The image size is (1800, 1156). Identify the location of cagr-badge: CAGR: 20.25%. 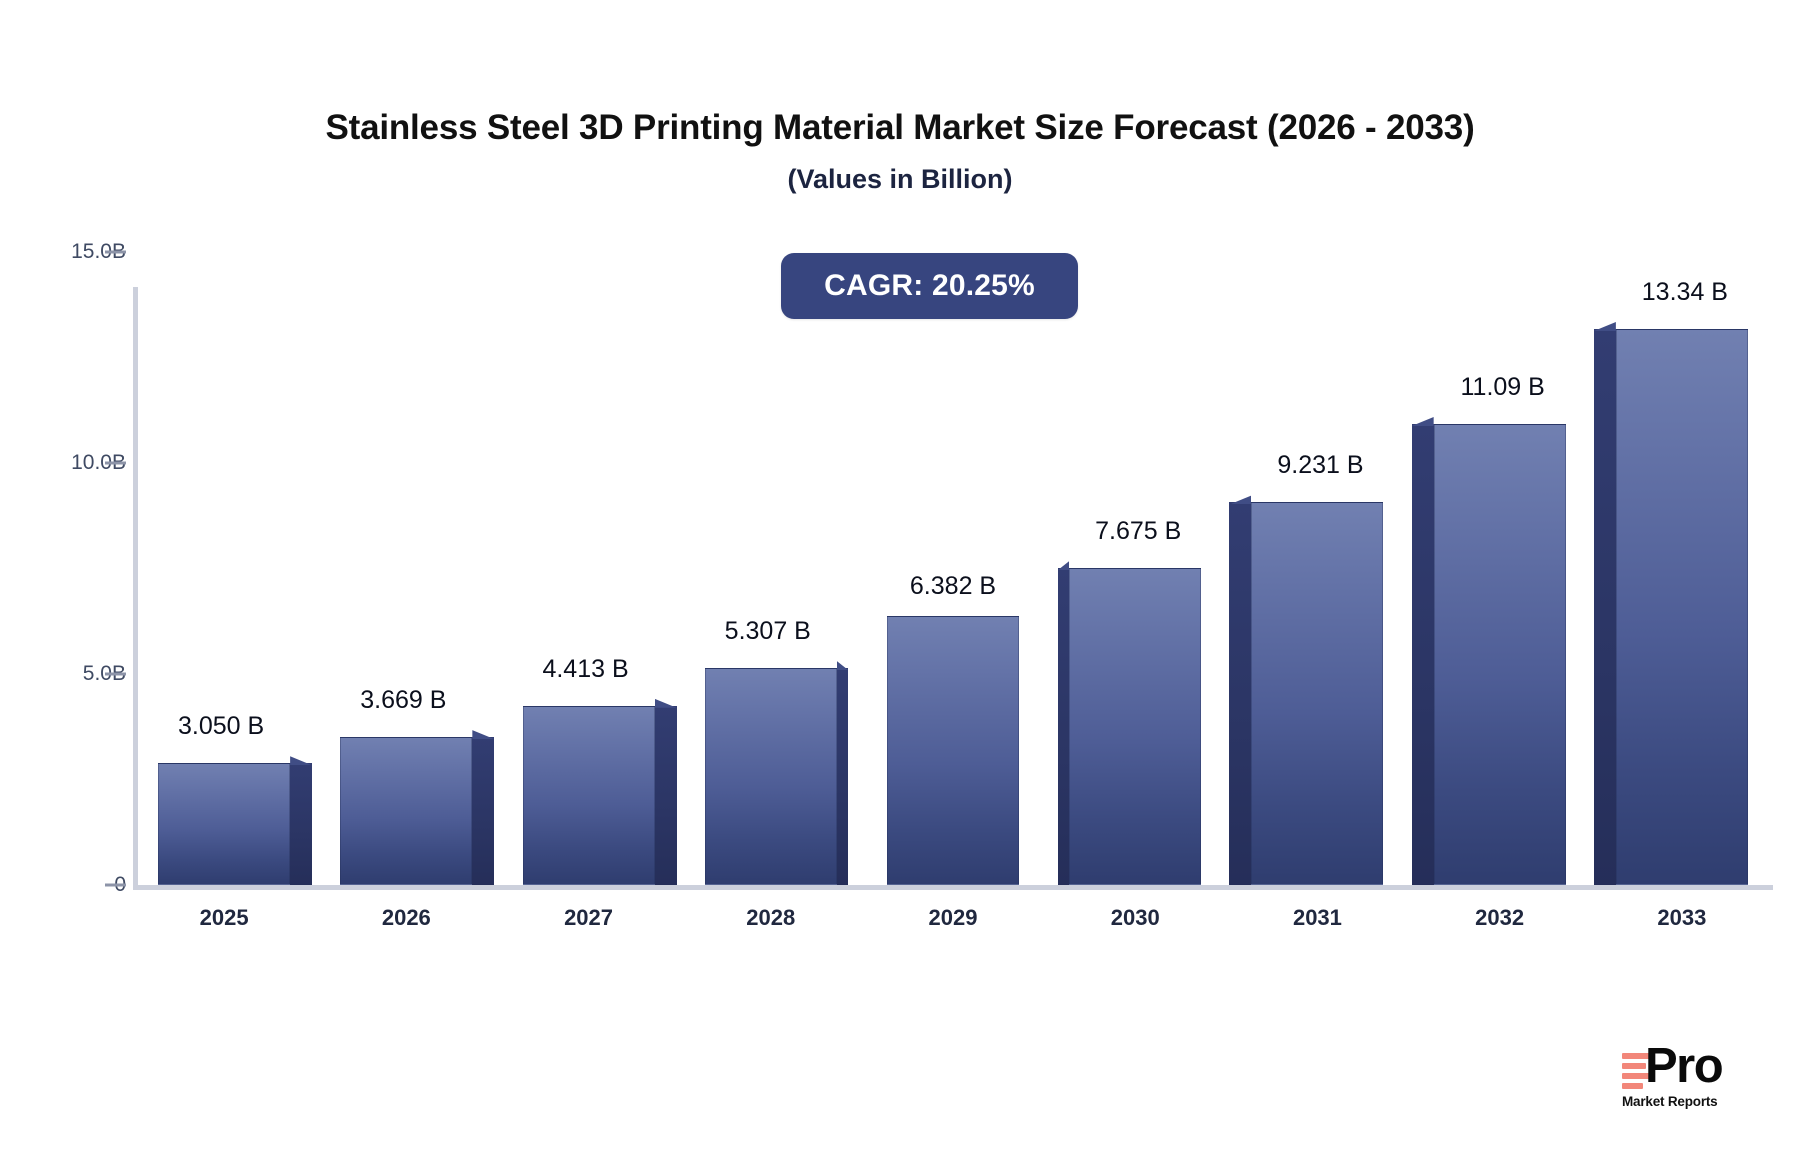
(929, 286).